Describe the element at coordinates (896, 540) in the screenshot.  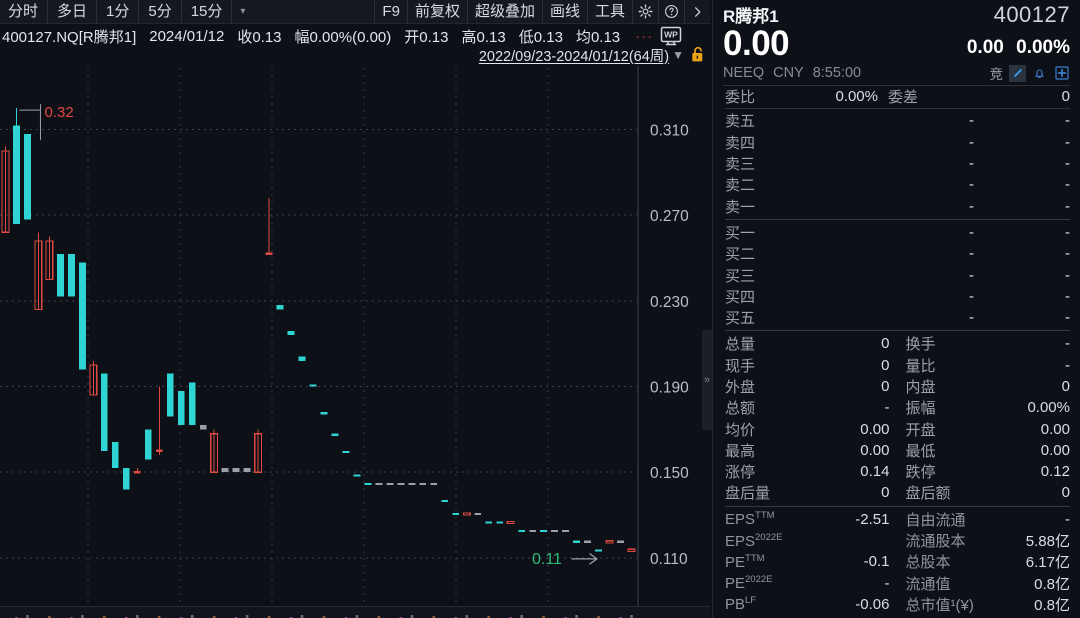
I see `financial-row: EPS2022E 流通股本 5.88亿` at that location.